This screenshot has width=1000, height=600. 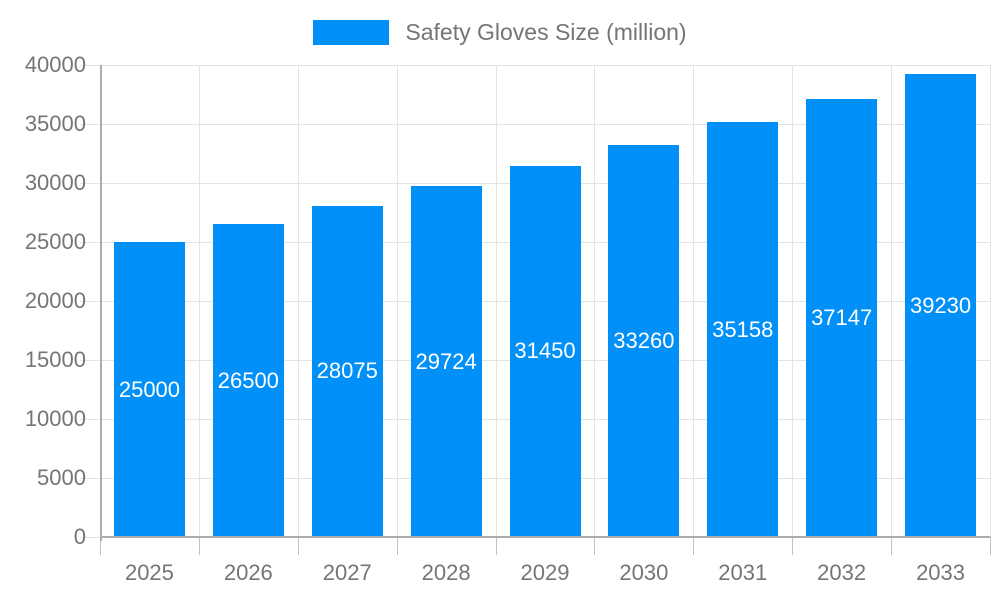 I want to click on bar-value-label: 29724, so click(x=446, y=361).